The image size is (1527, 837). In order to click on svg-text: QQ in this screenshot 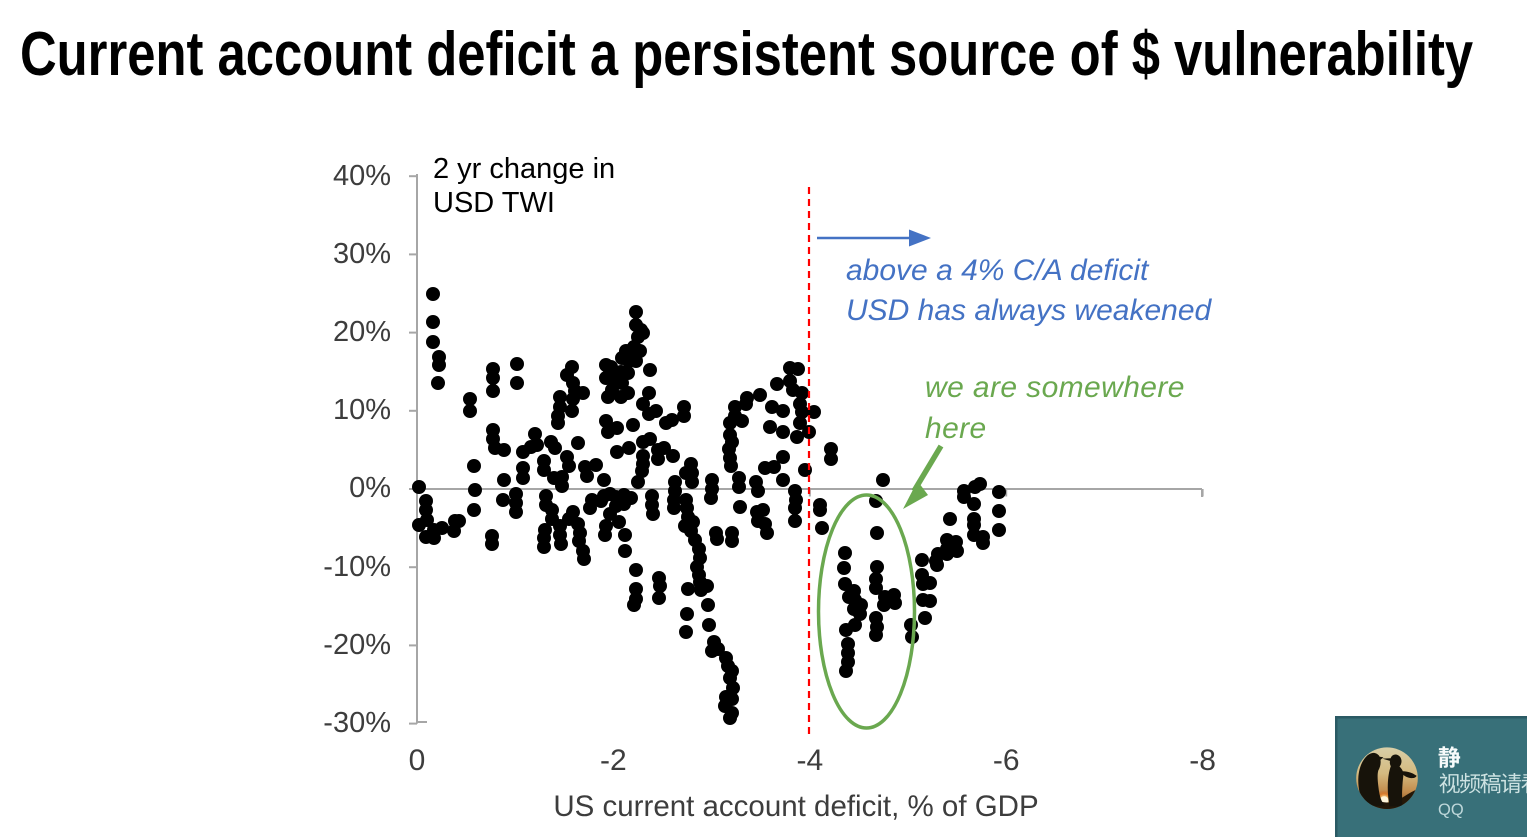, I will do `click(1451, 810)`.